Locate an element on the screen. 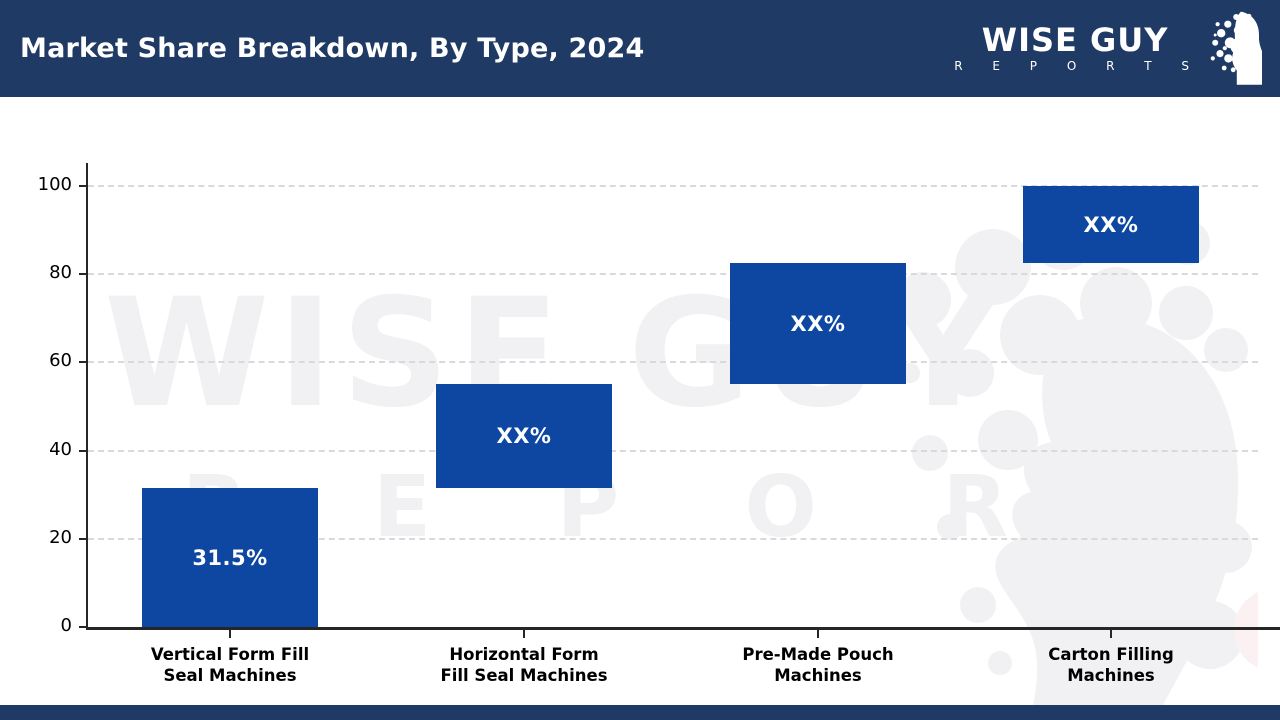  x-category-label-line: Seal Machines is located at coordinates (230, 676).